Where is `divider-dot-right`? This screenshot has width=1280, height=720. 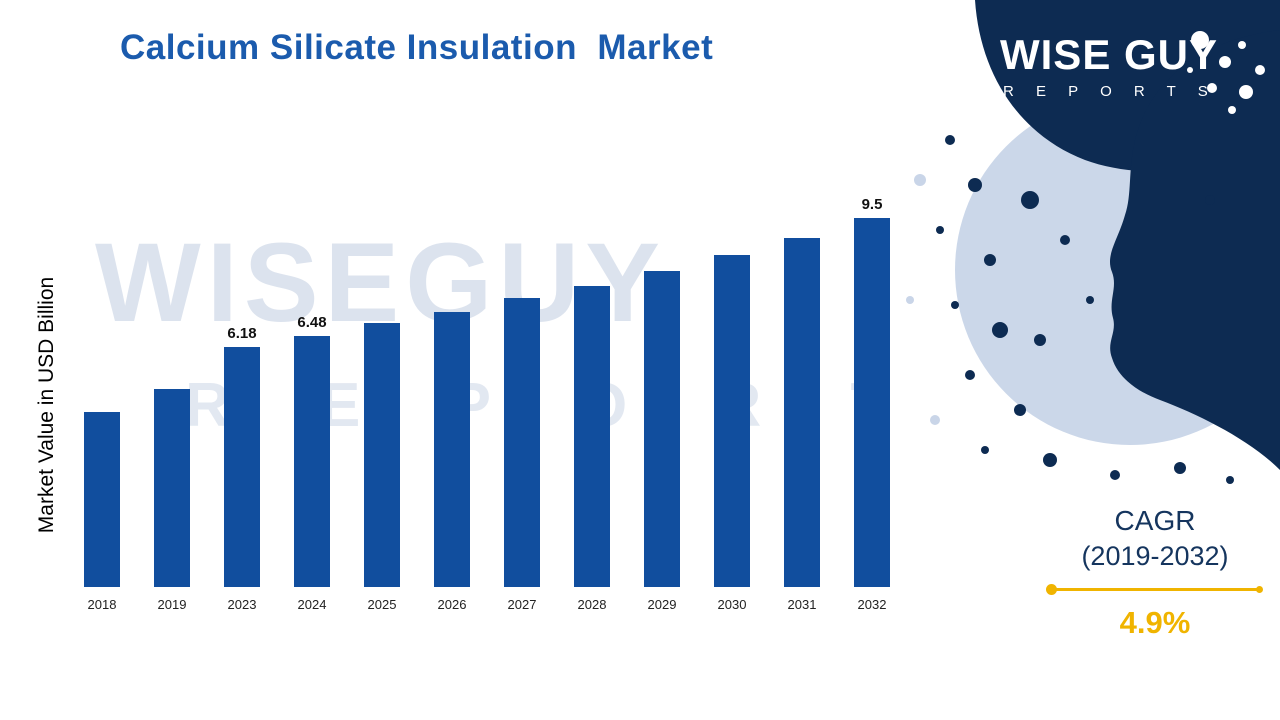
divider-dot-right is located at coordinates (1259, 589).